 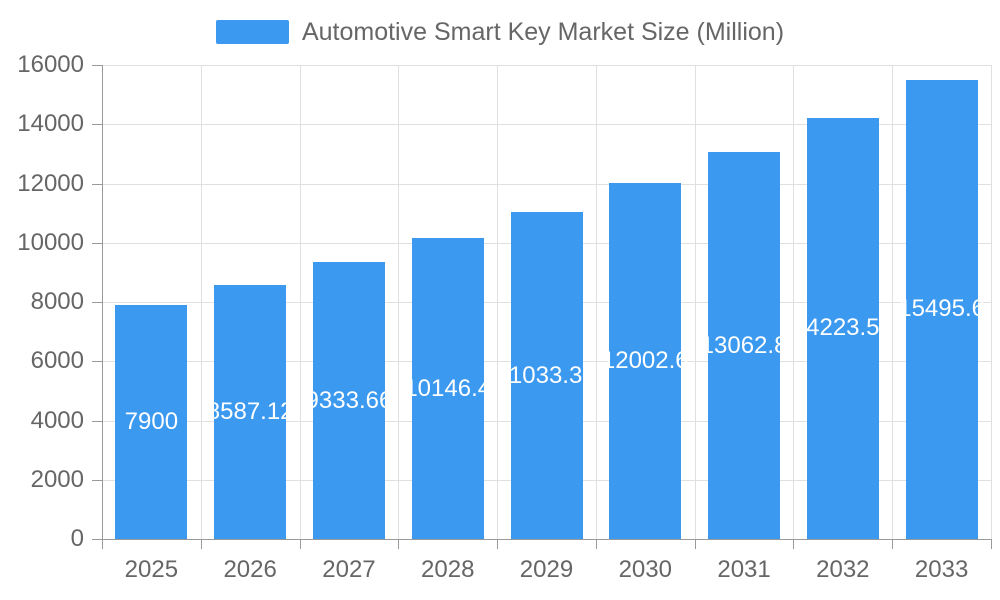 I want to click on y-tick-label-16000: 16000, so click(x=50, y=64).